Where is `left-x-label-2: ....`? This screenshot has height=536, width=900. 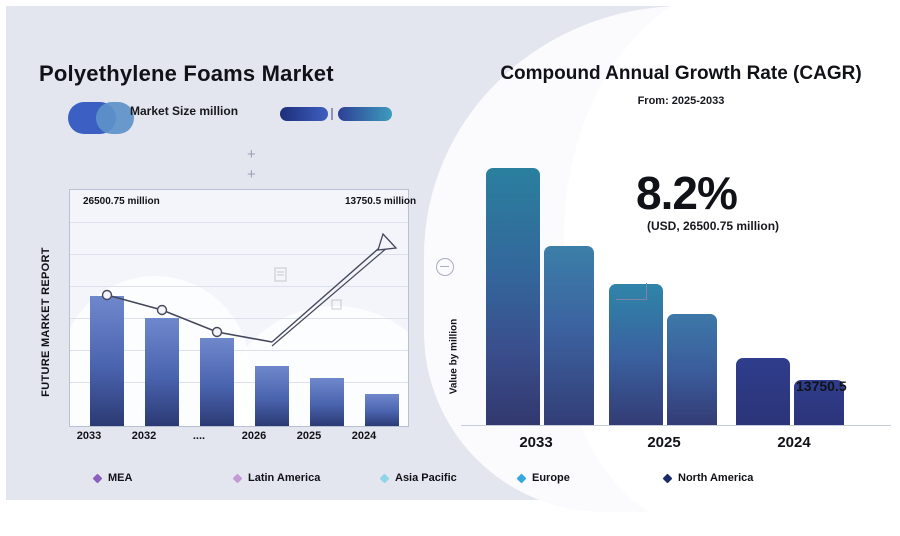 left-x-label-2: .... is located at coordinates (199, 436).